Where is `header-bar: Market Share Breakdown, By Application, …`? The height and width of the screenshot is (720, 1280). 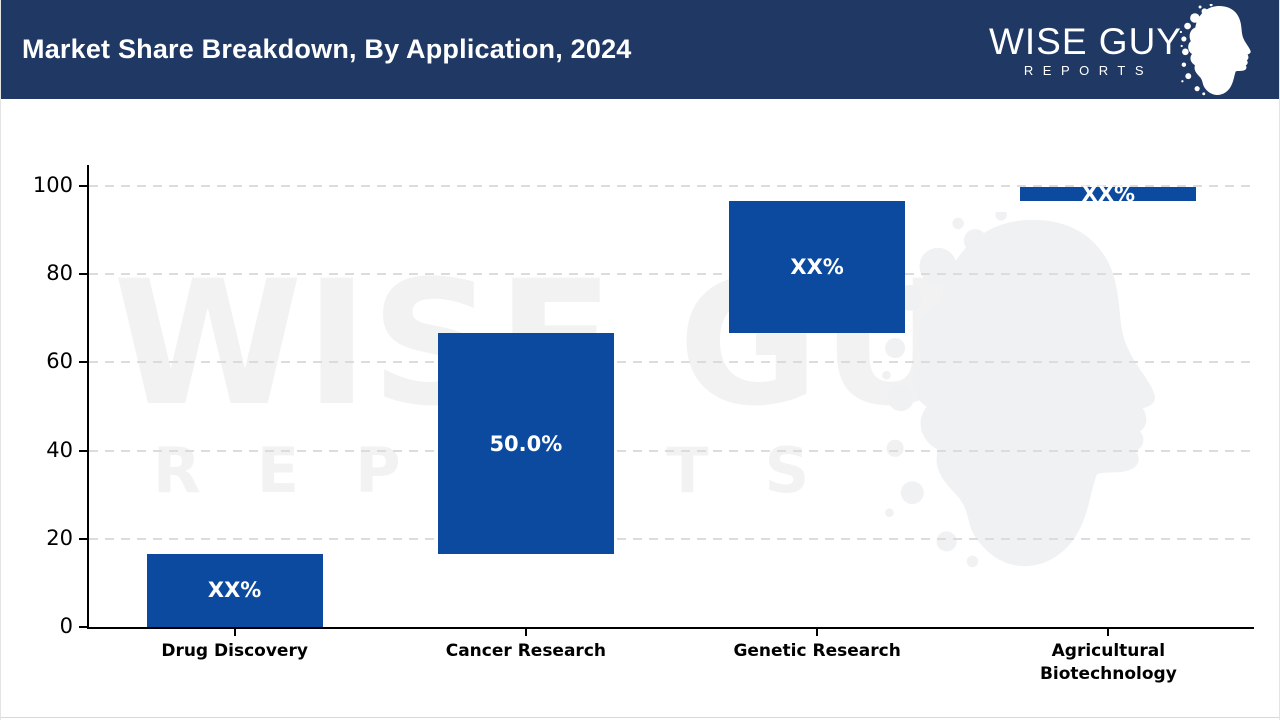 header-bar: Market Share Breakdown, By Application, … is located at coordinates (640, 49).